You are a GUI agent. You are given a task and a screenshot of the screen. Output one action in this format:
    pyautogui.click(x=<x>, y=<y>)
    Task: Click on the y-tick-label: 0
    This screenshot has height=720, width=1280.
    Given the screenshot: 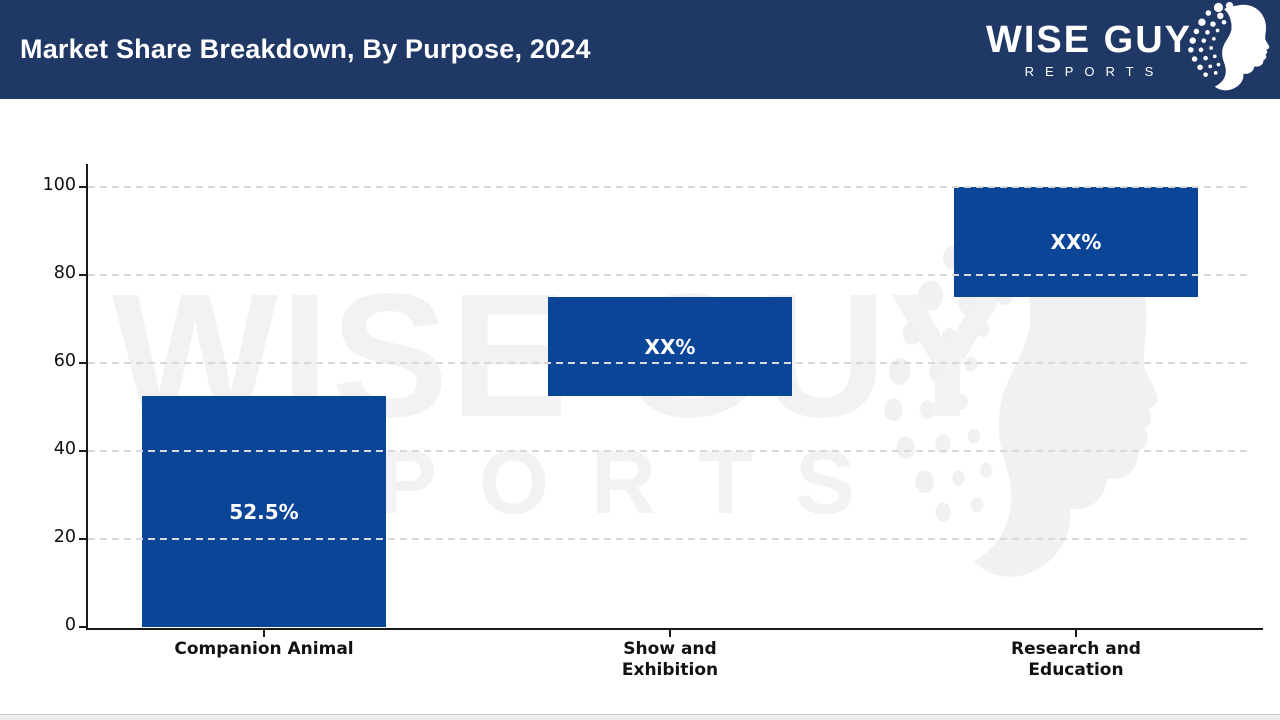 What is the action you would take?
    pyautogui.click(x=70, y=625)
    